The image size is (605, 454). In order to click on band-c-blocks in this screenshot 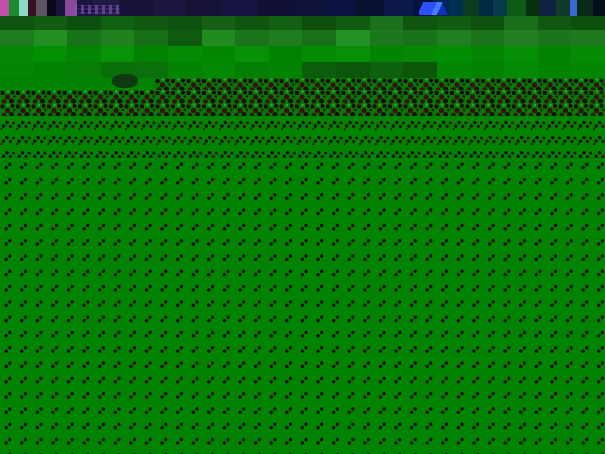, I will do `click(302, 54)`.